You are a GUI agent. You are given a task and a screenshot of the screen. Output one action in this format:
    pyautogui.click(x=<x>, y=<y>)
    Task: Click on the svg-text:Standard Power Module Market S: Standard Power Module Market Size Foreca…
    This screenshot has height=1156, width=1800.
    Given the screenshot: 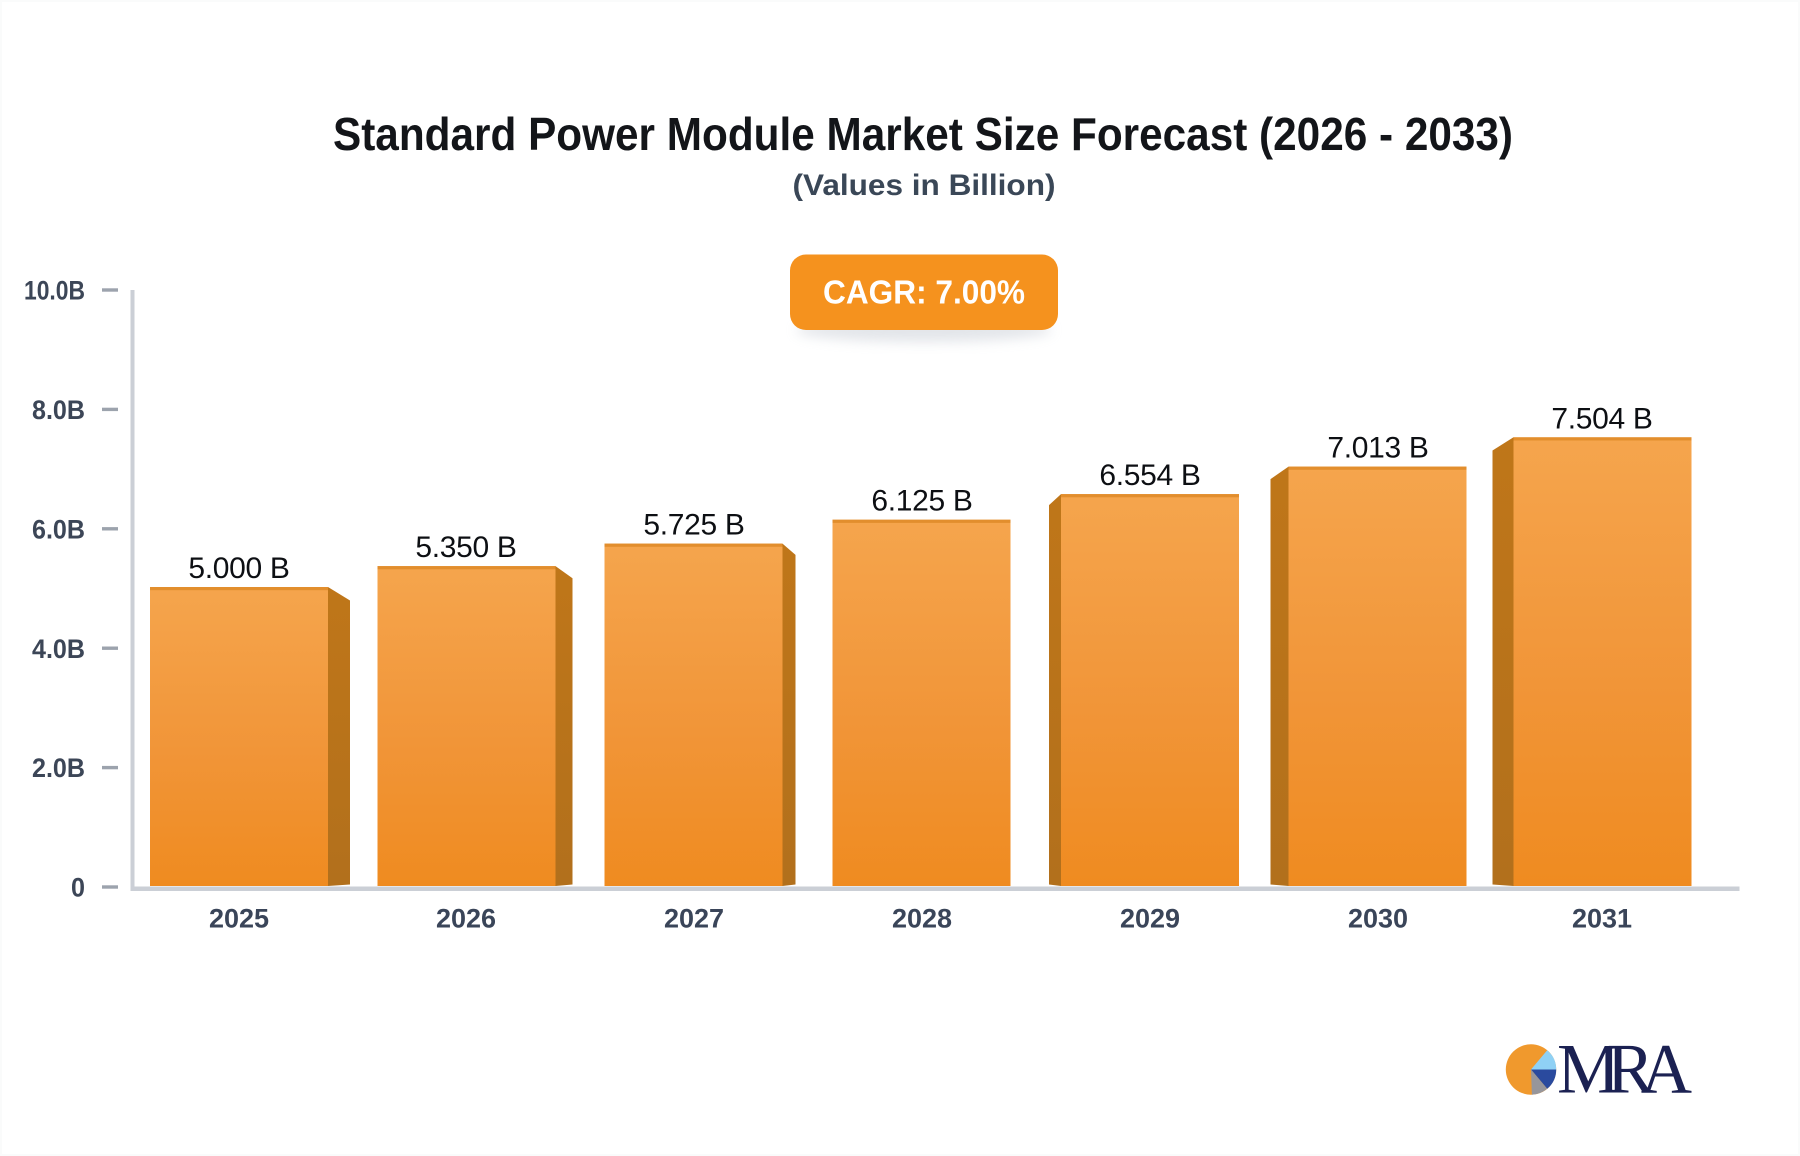 What is the action you would take?
    pyautogui.click(x=923, y=134)
    